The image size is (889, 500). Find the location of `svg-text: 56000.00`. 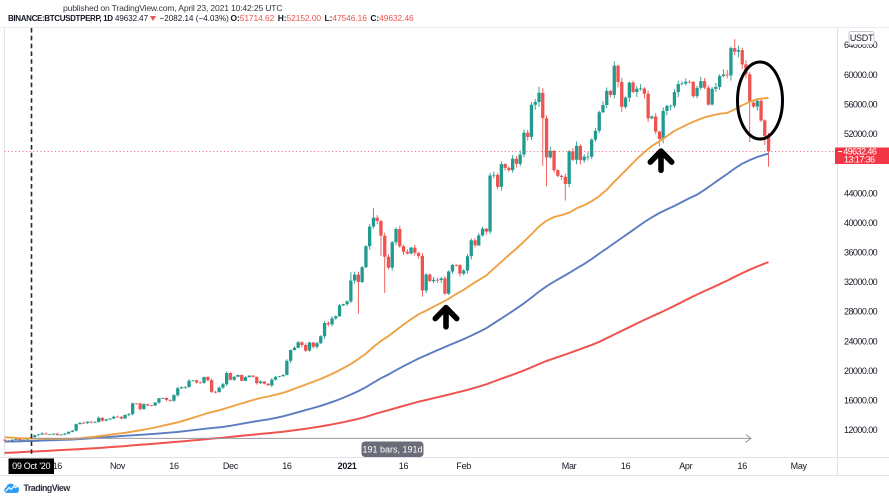

svg-text: 56000.00 is located at coordinates (861, 104).